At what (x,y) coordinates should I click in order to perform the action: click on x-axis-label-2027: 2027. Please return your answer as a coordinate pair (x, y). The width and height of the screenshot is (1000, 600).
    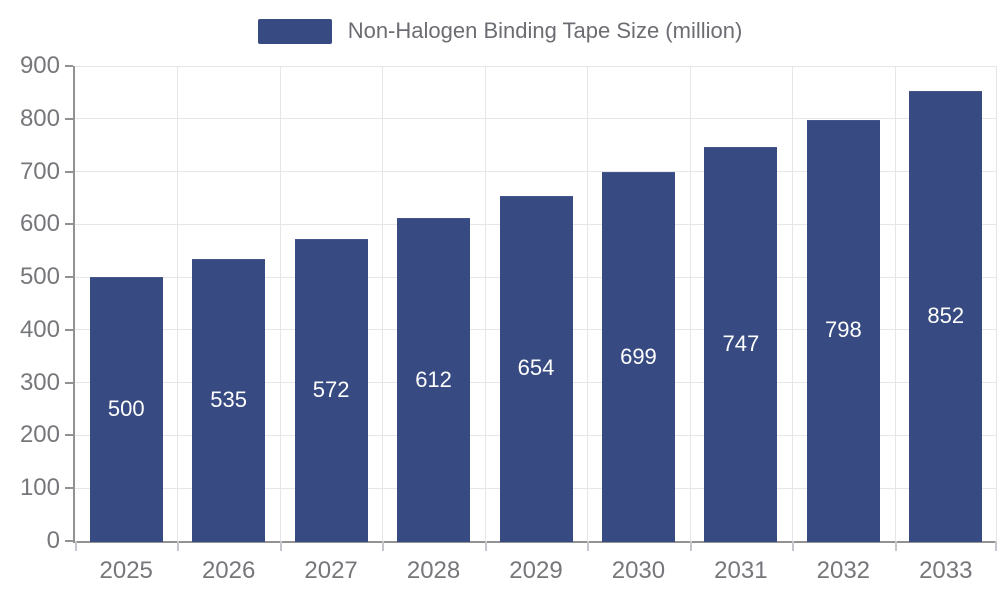
    Looking at the image, I should click on (331, 570).